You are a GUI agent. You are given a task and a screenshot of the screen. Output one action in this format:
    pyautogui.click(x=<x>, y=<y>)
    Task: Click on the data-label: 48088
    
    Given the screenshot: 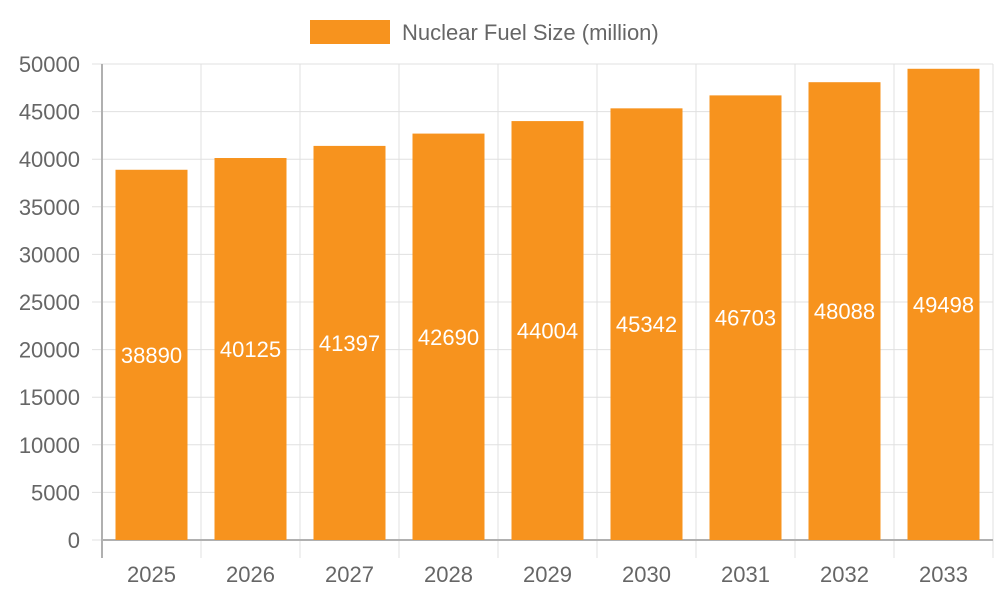 What is the action you would take?
    pyautogui.click(x=844, y=311)
    